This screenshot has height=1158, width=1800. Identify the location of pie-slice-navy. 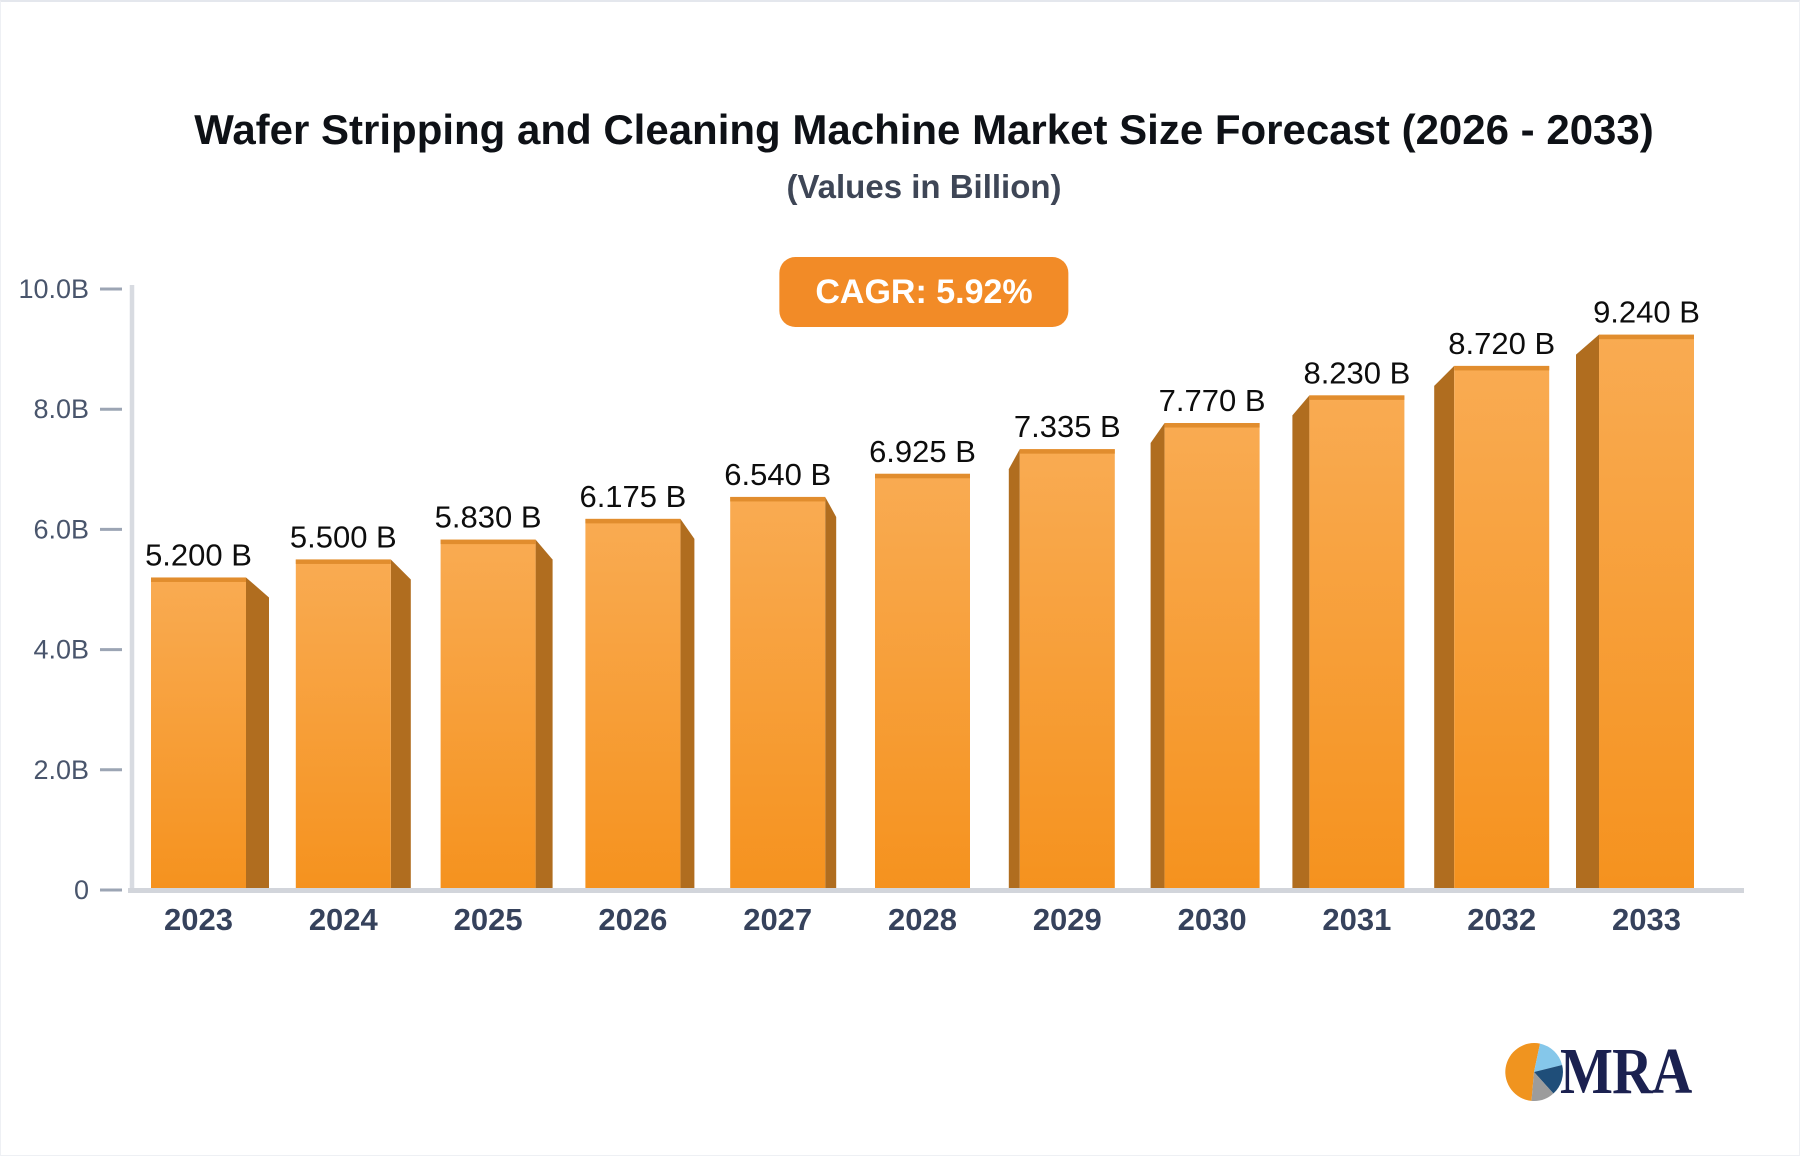
(1548, 1079).